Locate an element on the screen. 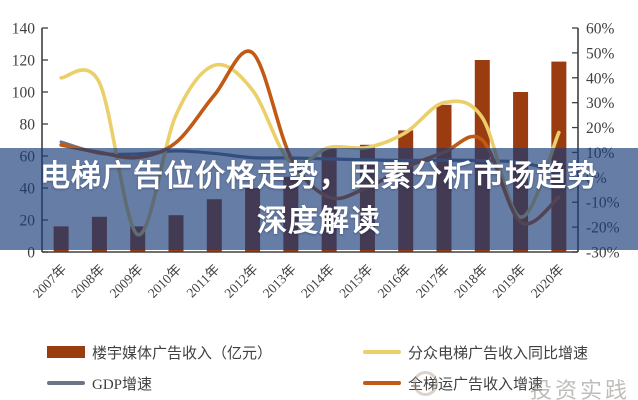  x-axis-label: 2010年 is located at coordinates (164, 281).